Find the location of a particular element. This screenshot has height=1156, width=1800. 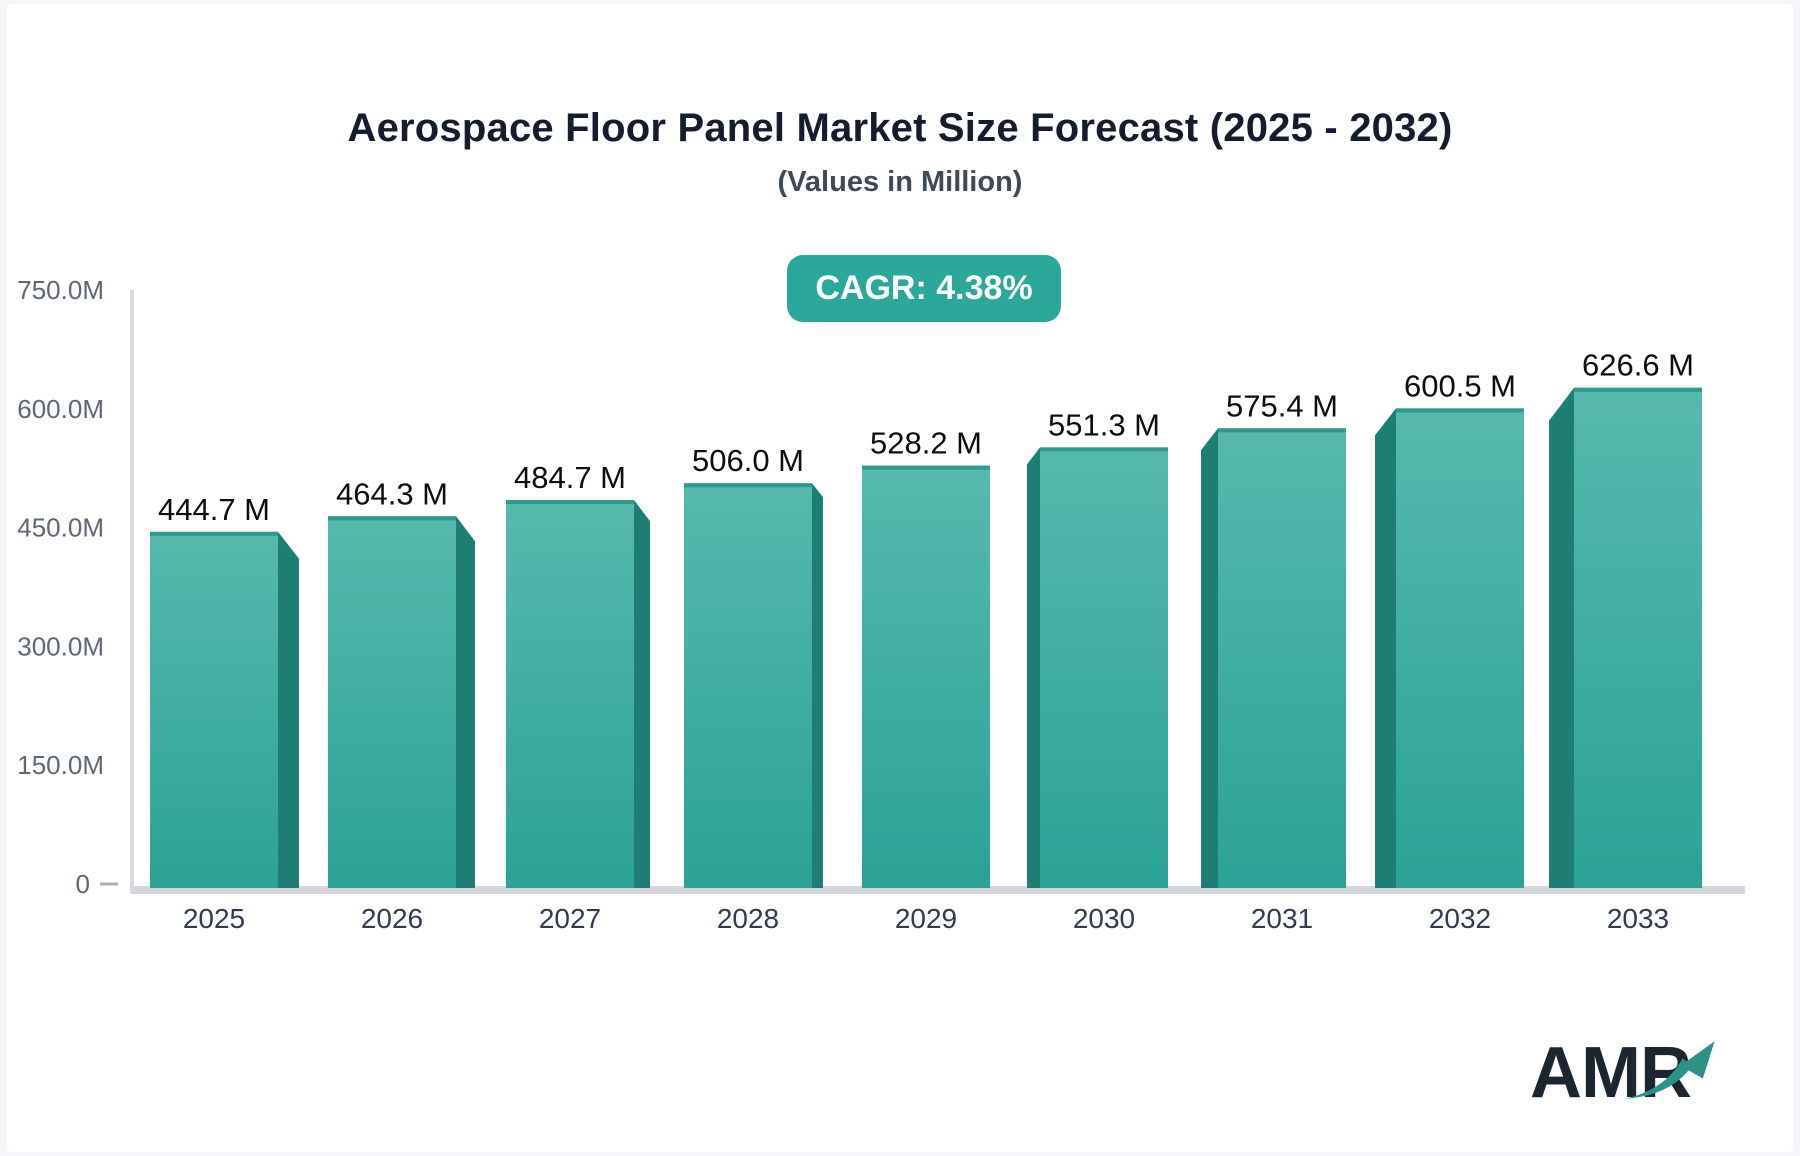

bar-2027: 484.7 M is located at coordinates (578, 674).